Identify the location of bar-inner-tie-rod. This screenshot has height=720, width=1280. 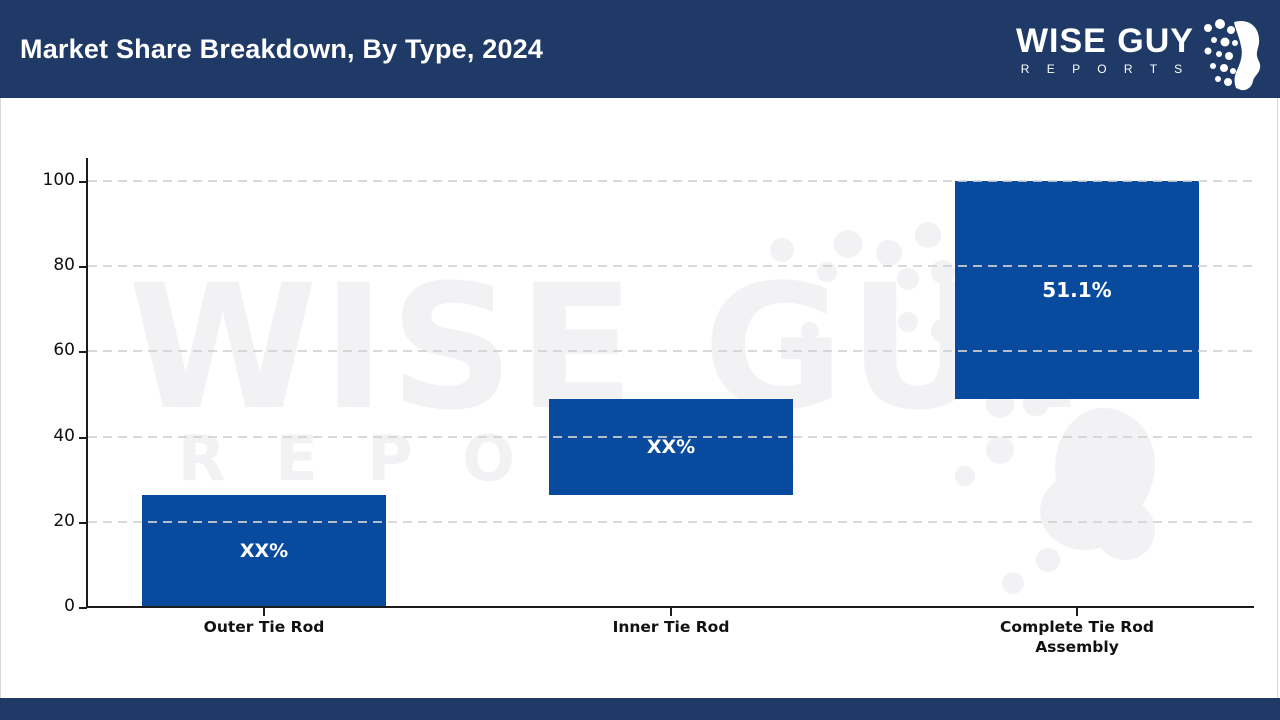
(671, 446).